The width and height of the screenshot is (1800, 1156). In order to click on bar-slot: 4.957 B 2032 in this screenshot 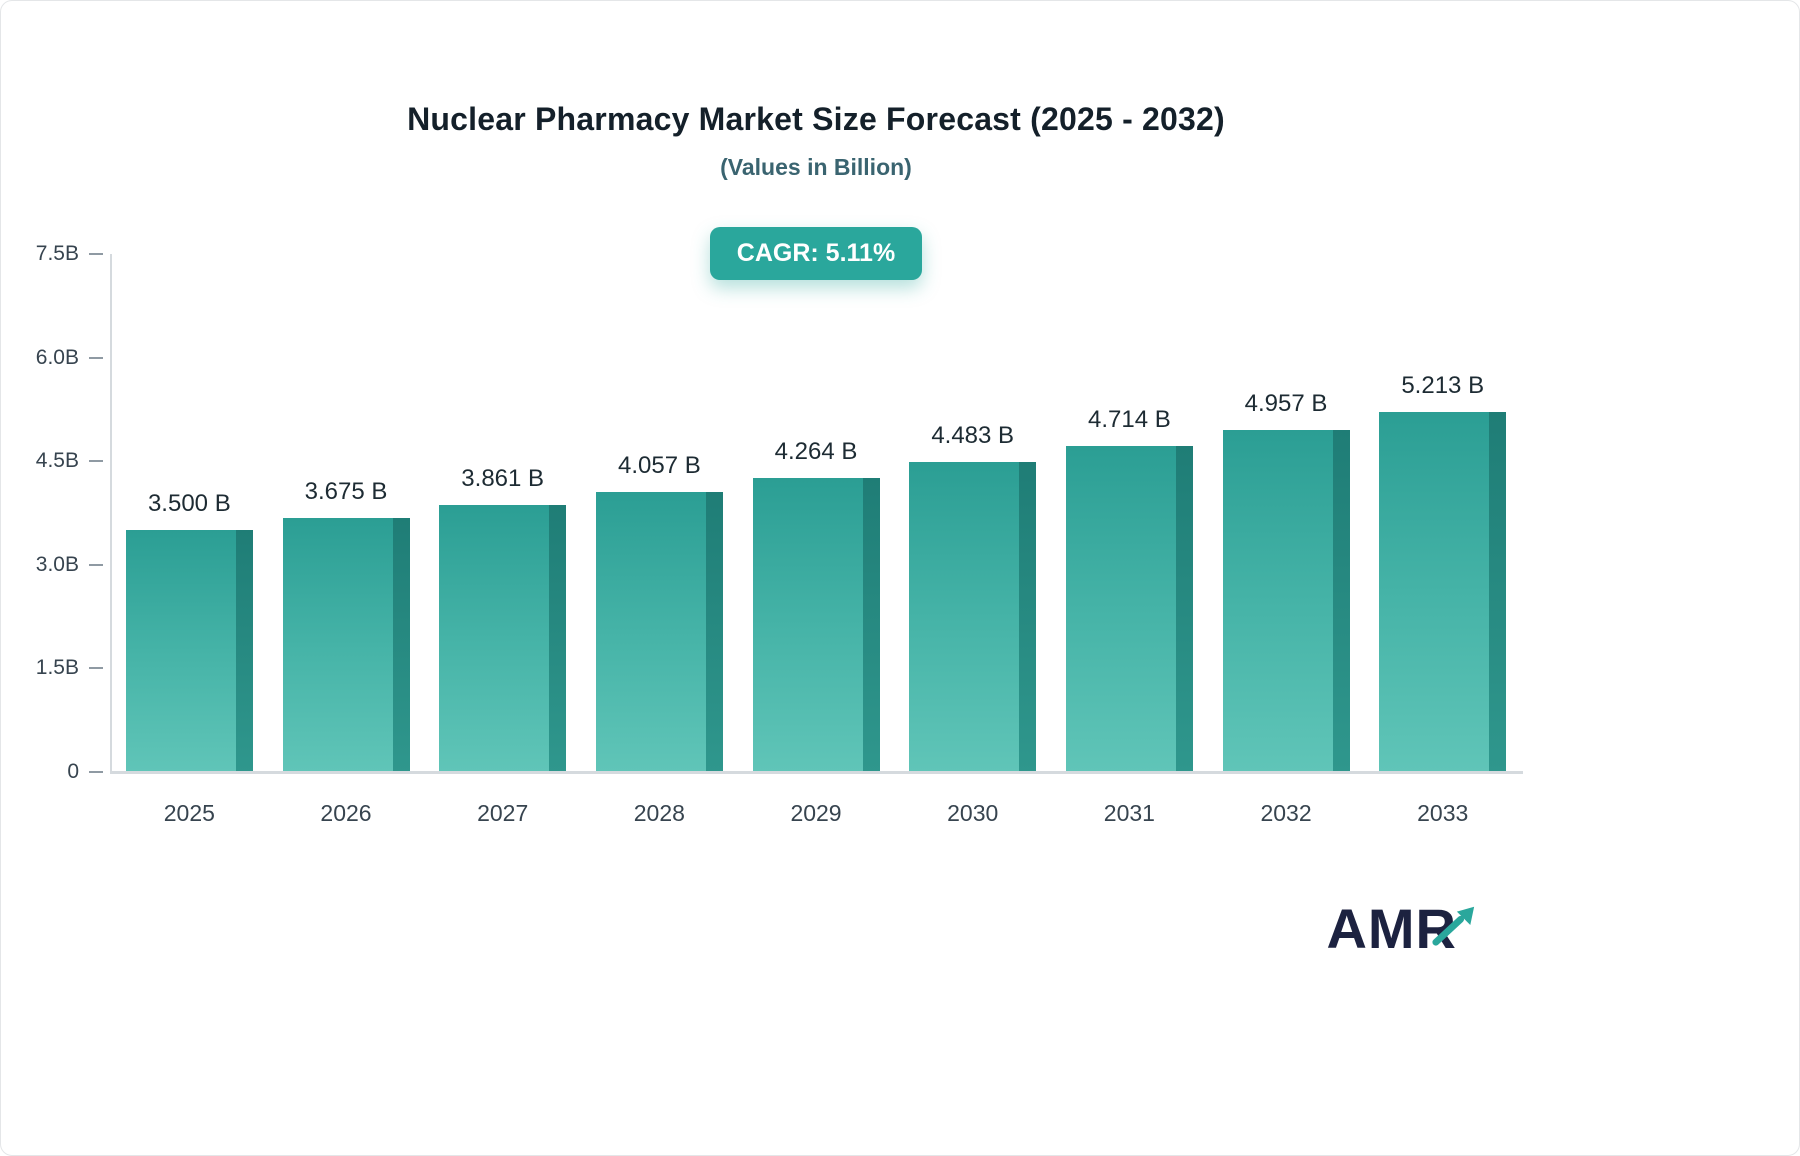, I will do `click(1286, 540)`.